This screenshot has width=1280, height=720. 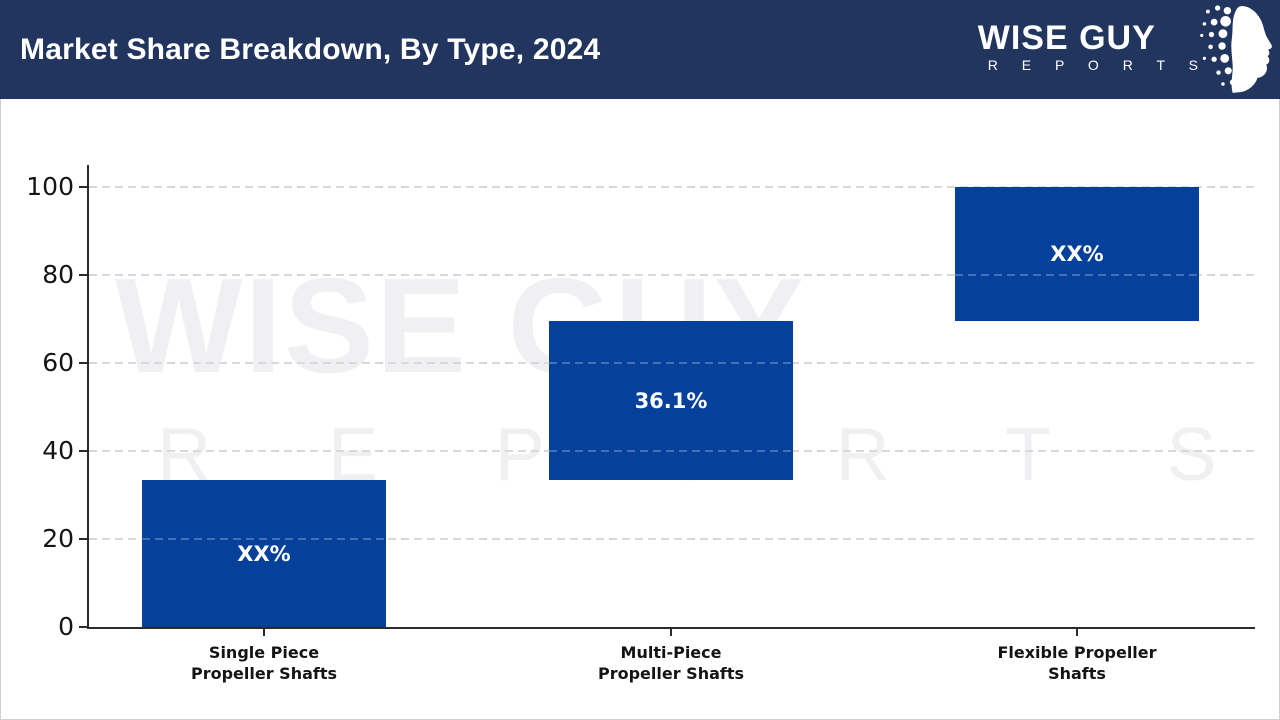 What do you see at coordinates (310, 49) in the screenshot?
I see `page-title: Market Share Breakdown, By Type, 2024` at bounding box center [310, 49].